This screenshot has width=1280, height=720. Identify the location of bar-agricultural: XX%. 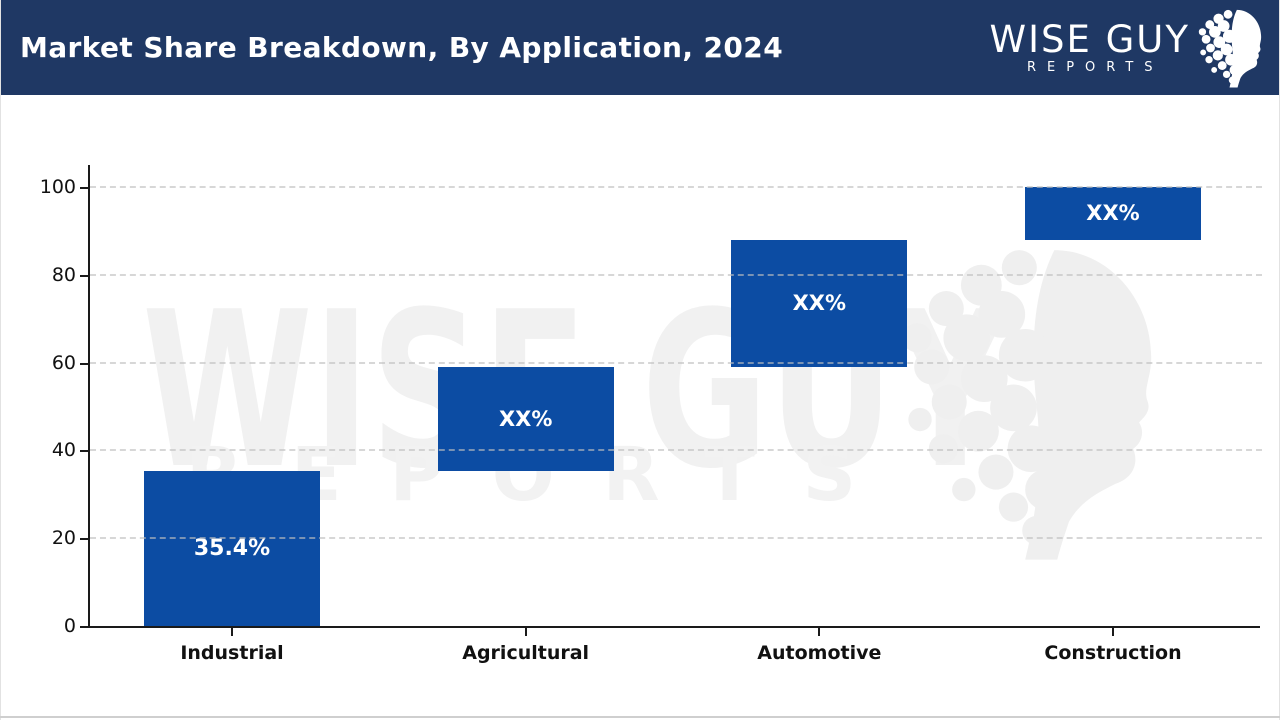
(525, 418).